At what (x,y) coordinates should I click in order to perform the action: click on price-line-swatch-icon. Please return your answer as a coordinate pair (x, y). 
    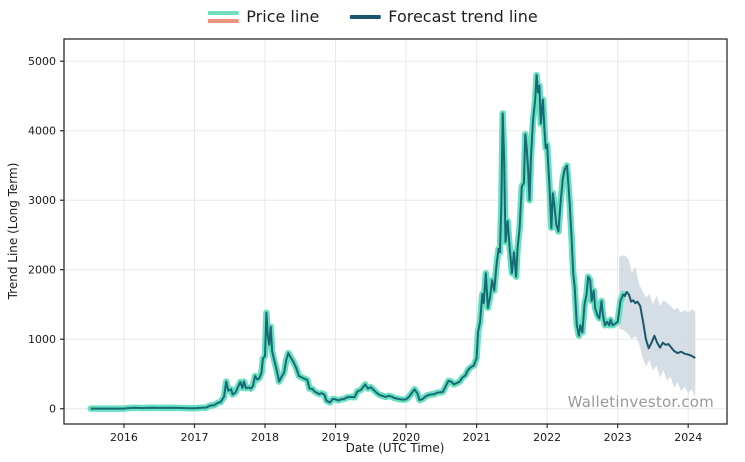
    Looking at the image, I should click on (223, 16).